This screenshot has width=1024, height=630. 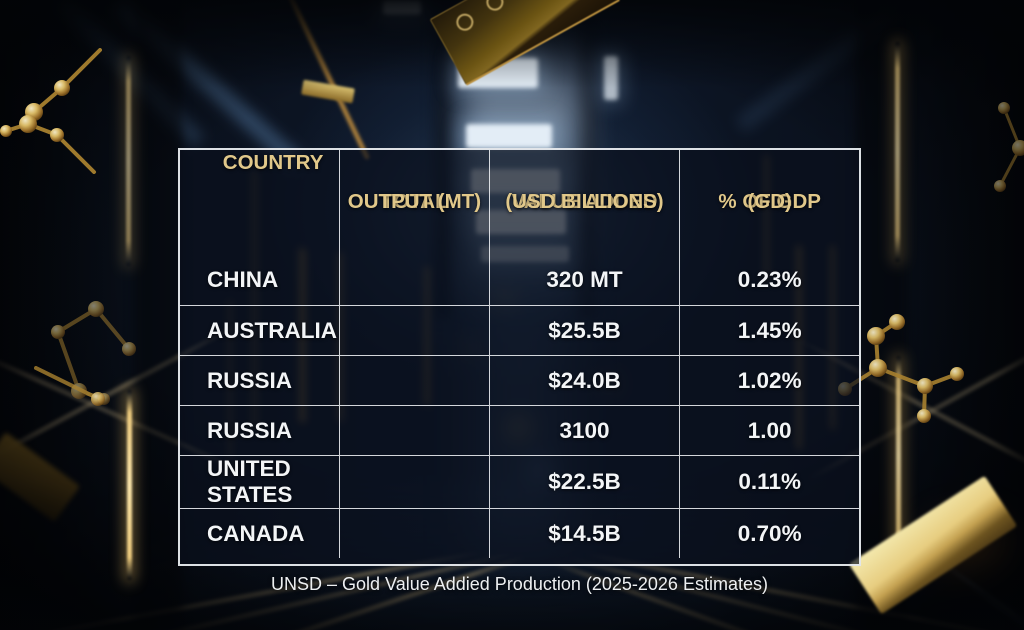 What do you see at coordinates (585, 280) in the screenshot?
I see `value-added-cell: 320 MT` at bounding box center [585, 280].